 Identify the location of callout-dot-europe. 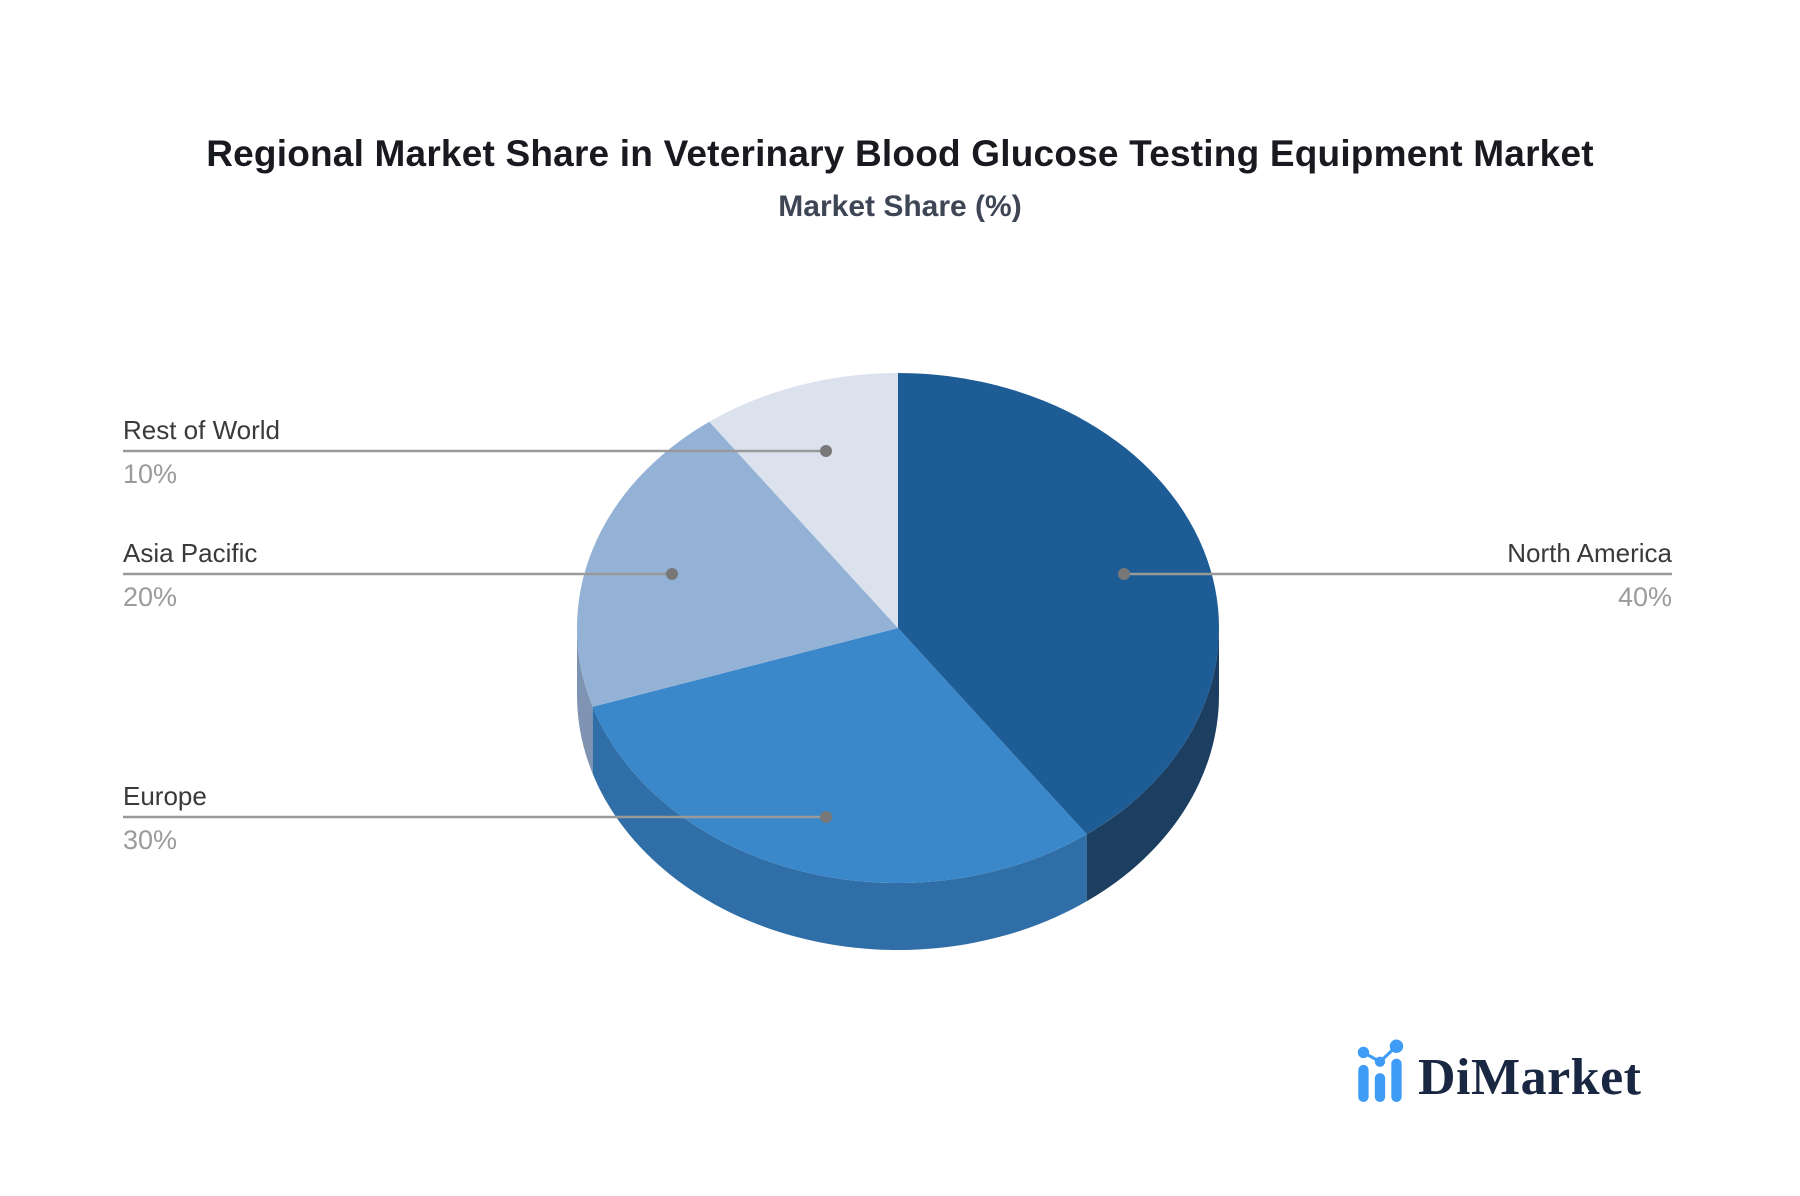
(826, 817).